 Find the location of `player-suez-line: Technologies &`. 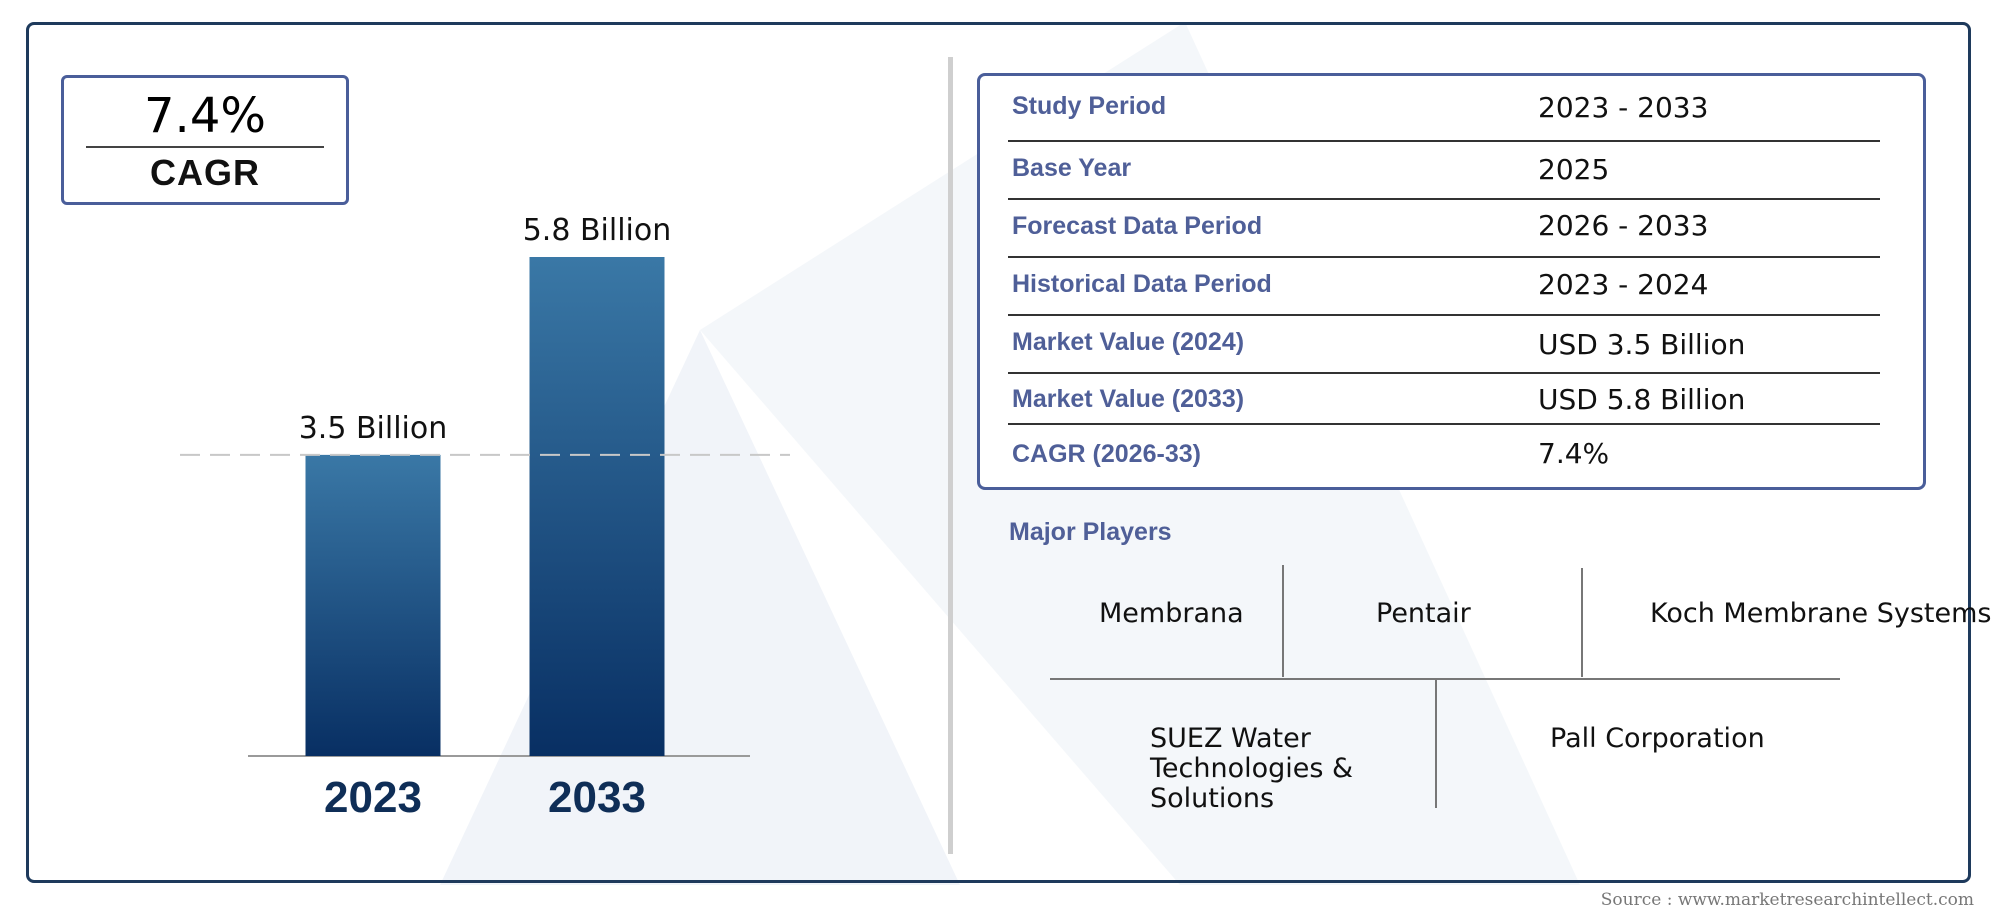

player-suez-line: Technologies & is located at coordinates (1252, 768).